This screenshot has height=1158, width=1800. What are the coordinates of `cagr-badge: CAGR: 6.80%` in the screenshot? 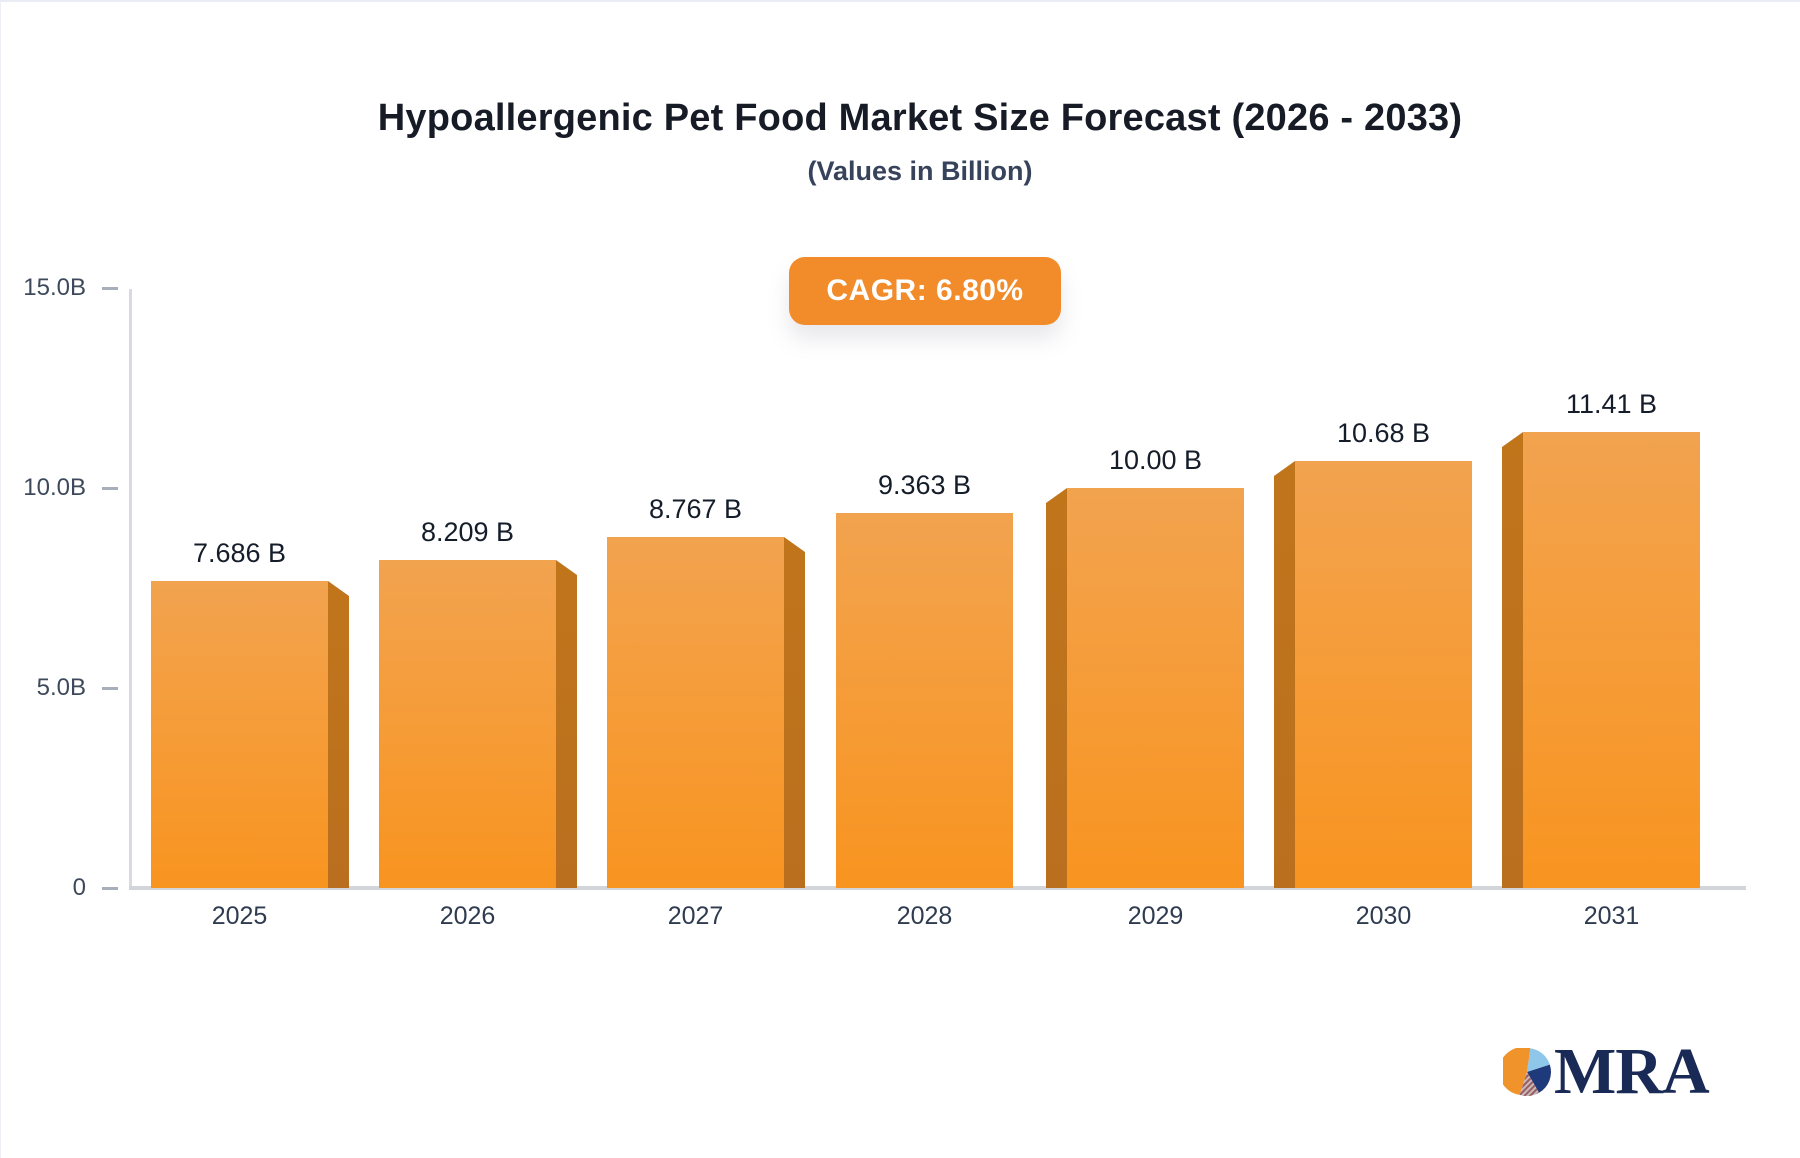 It's located at (925, 291).